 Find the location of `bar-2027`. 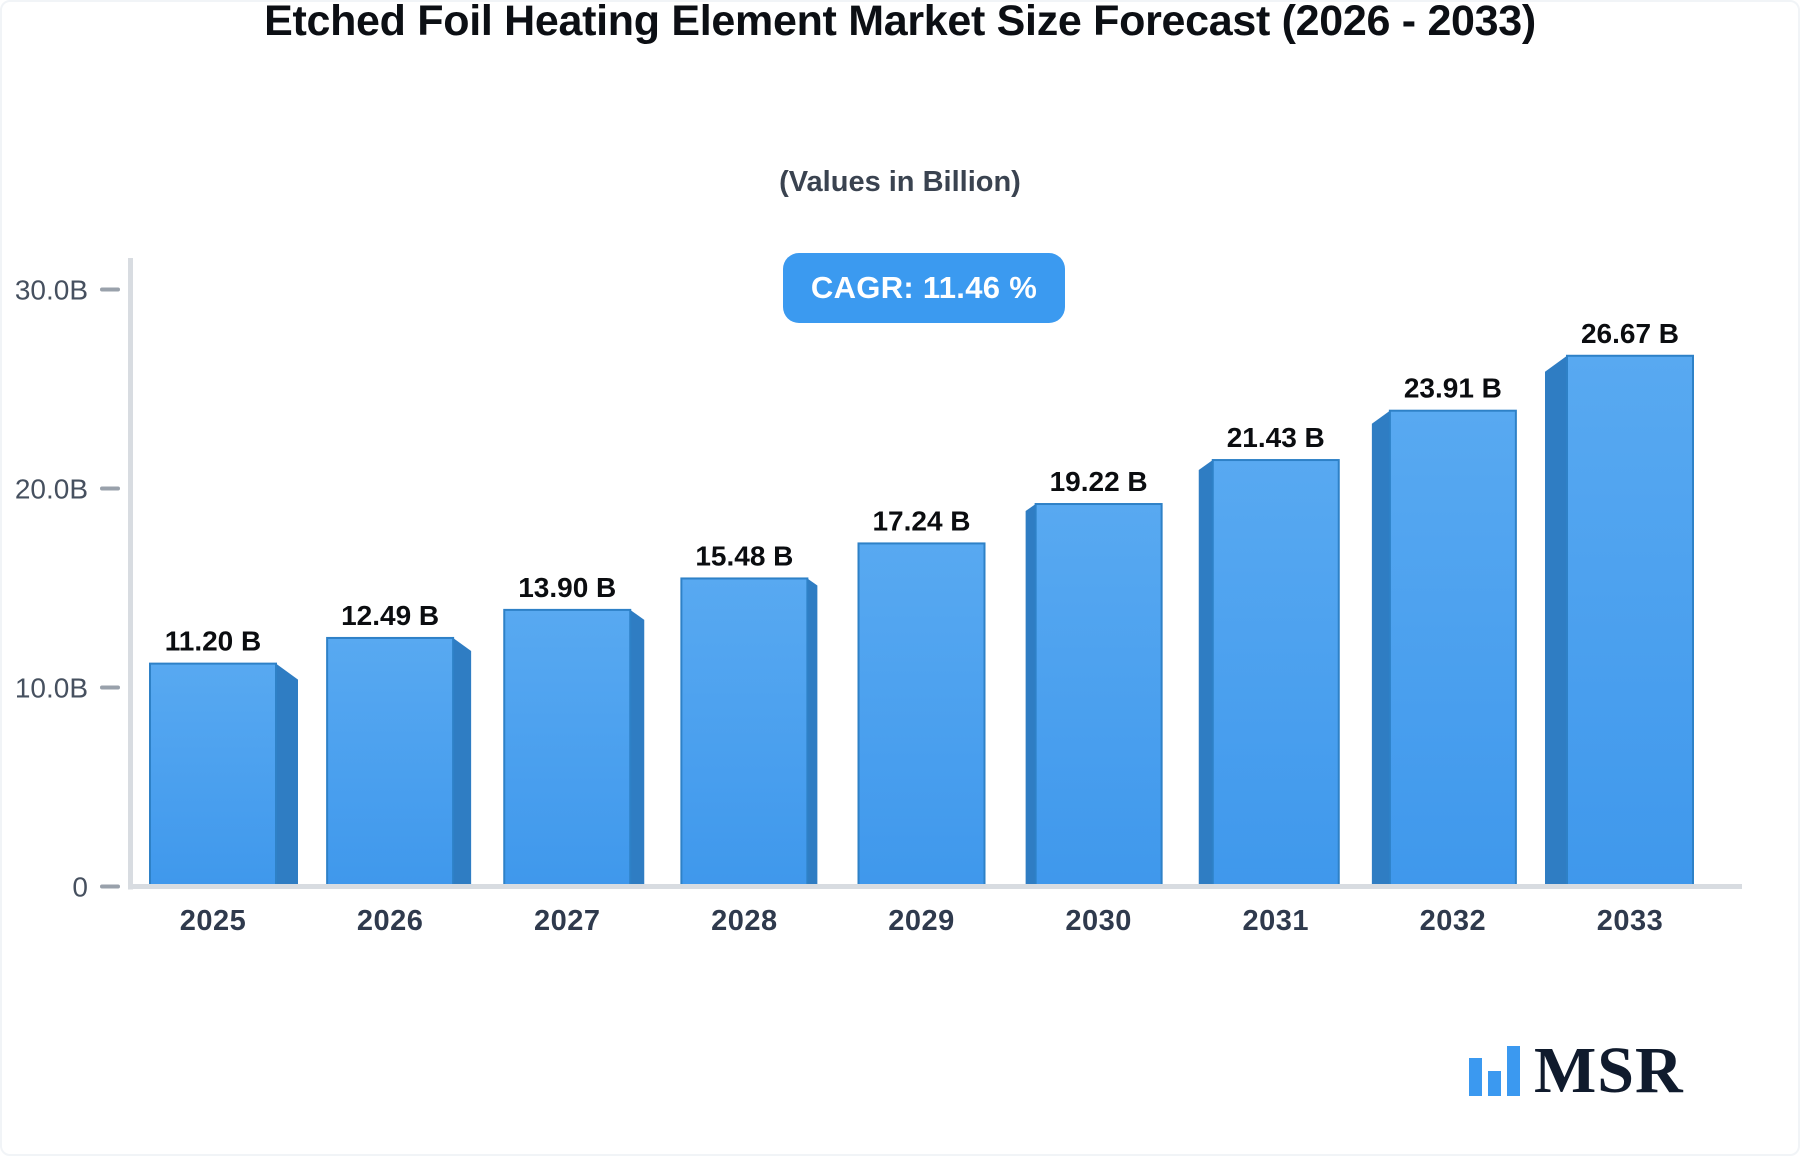

bar-2027 is located at coordinates (574, 748).